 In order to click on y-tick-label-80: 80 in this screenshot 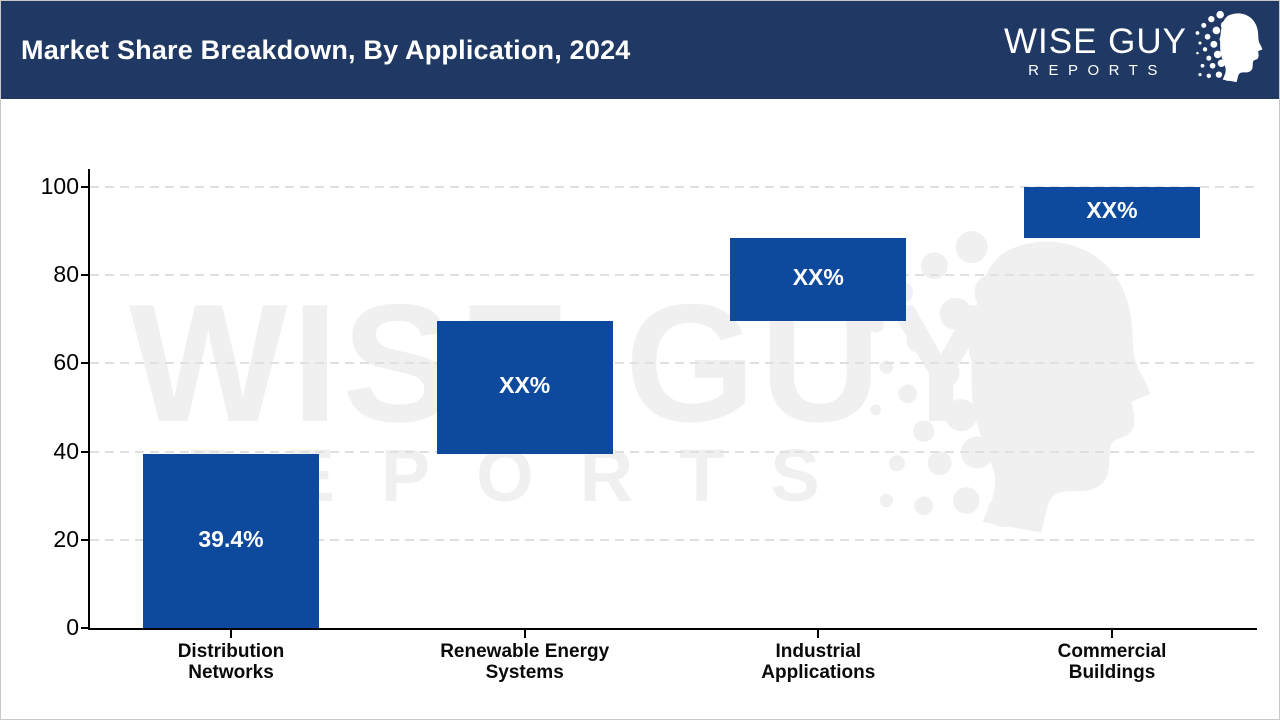, I will do `click(66, 274)`.